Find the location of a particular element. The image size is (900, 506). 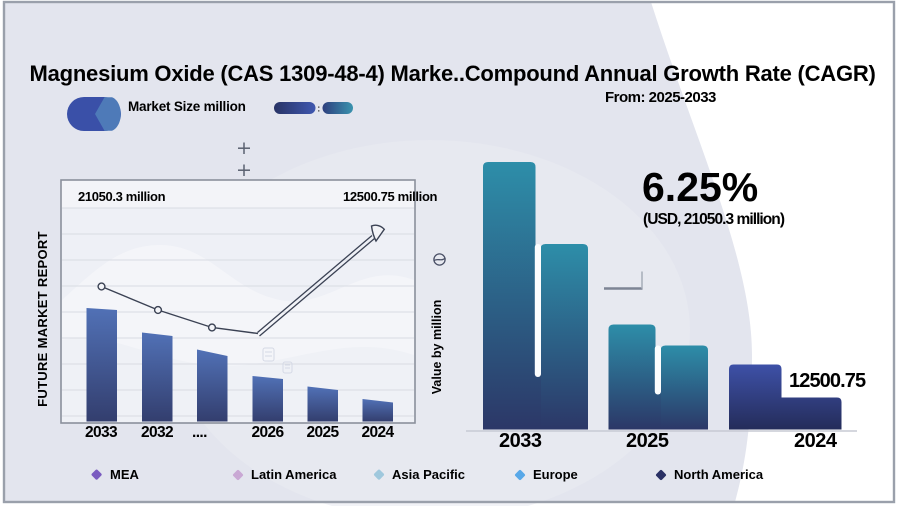

svg-text: Value by million is located at coordinates (437, 347).